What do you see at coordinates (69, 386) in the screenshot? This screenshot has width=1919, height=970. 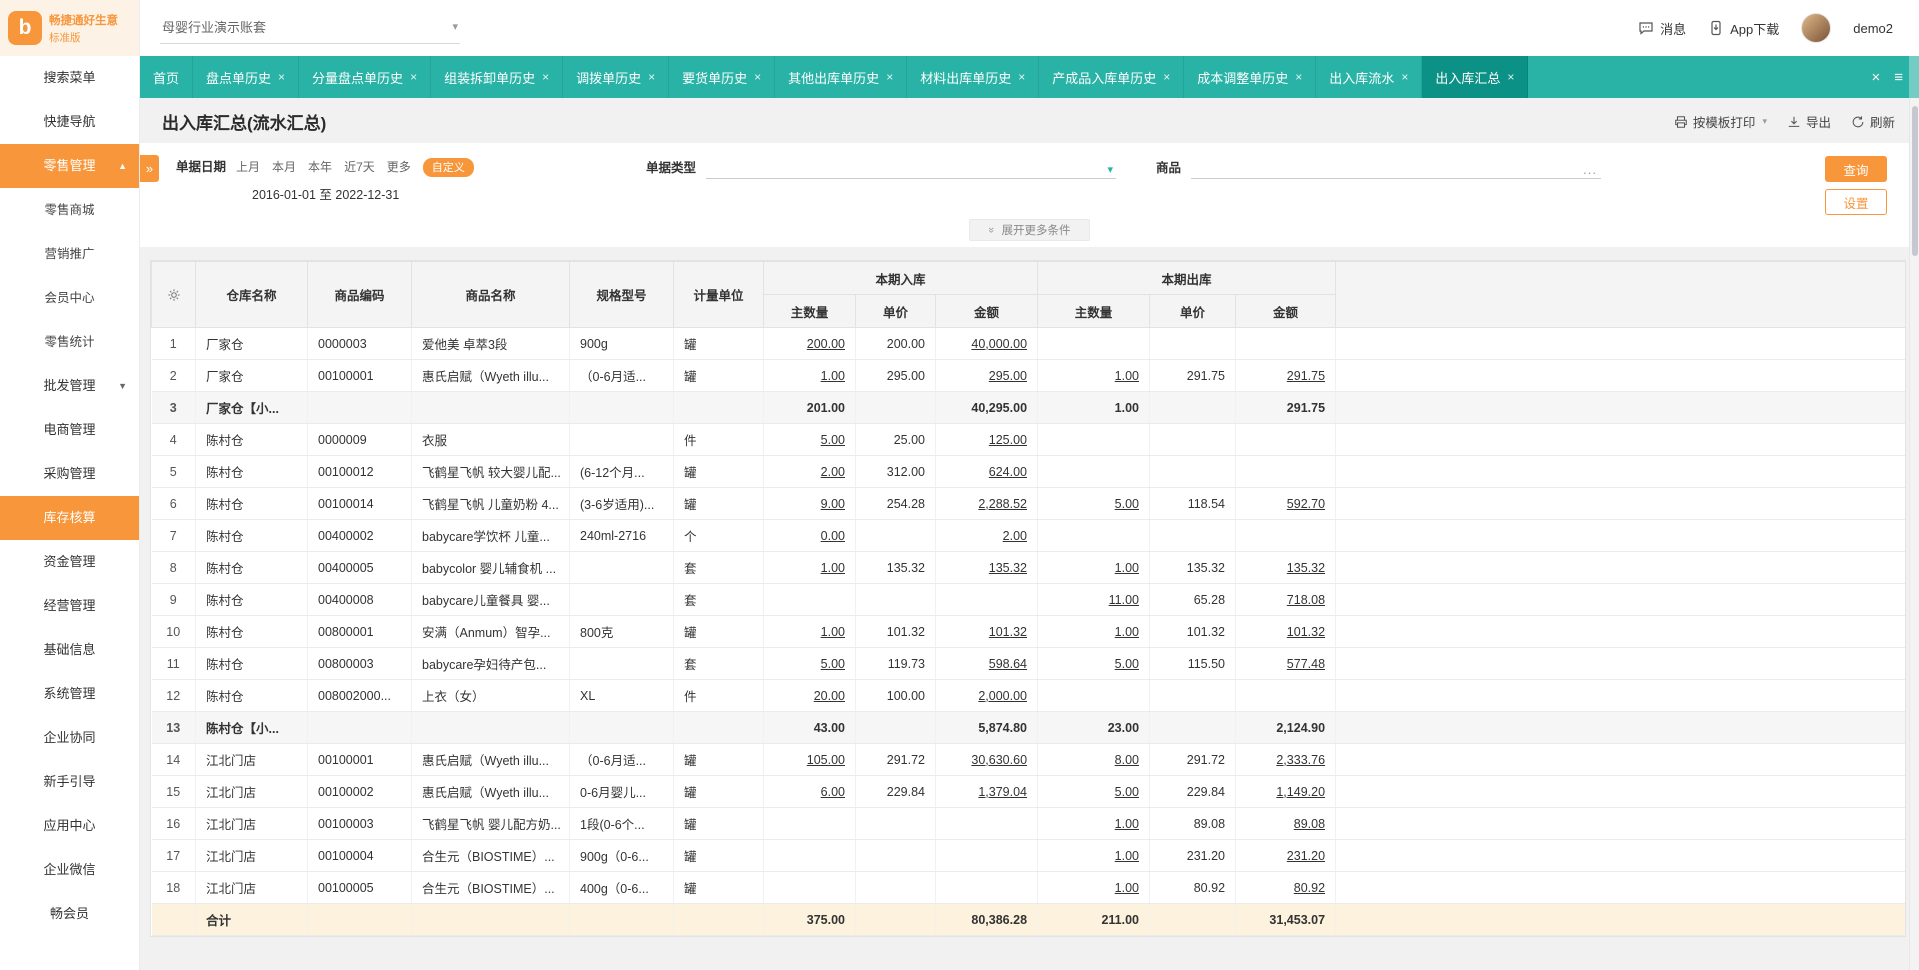 I see `sidebar-item-wholesale-management: 批发管理 ▼` at bounding box center [69, 386].